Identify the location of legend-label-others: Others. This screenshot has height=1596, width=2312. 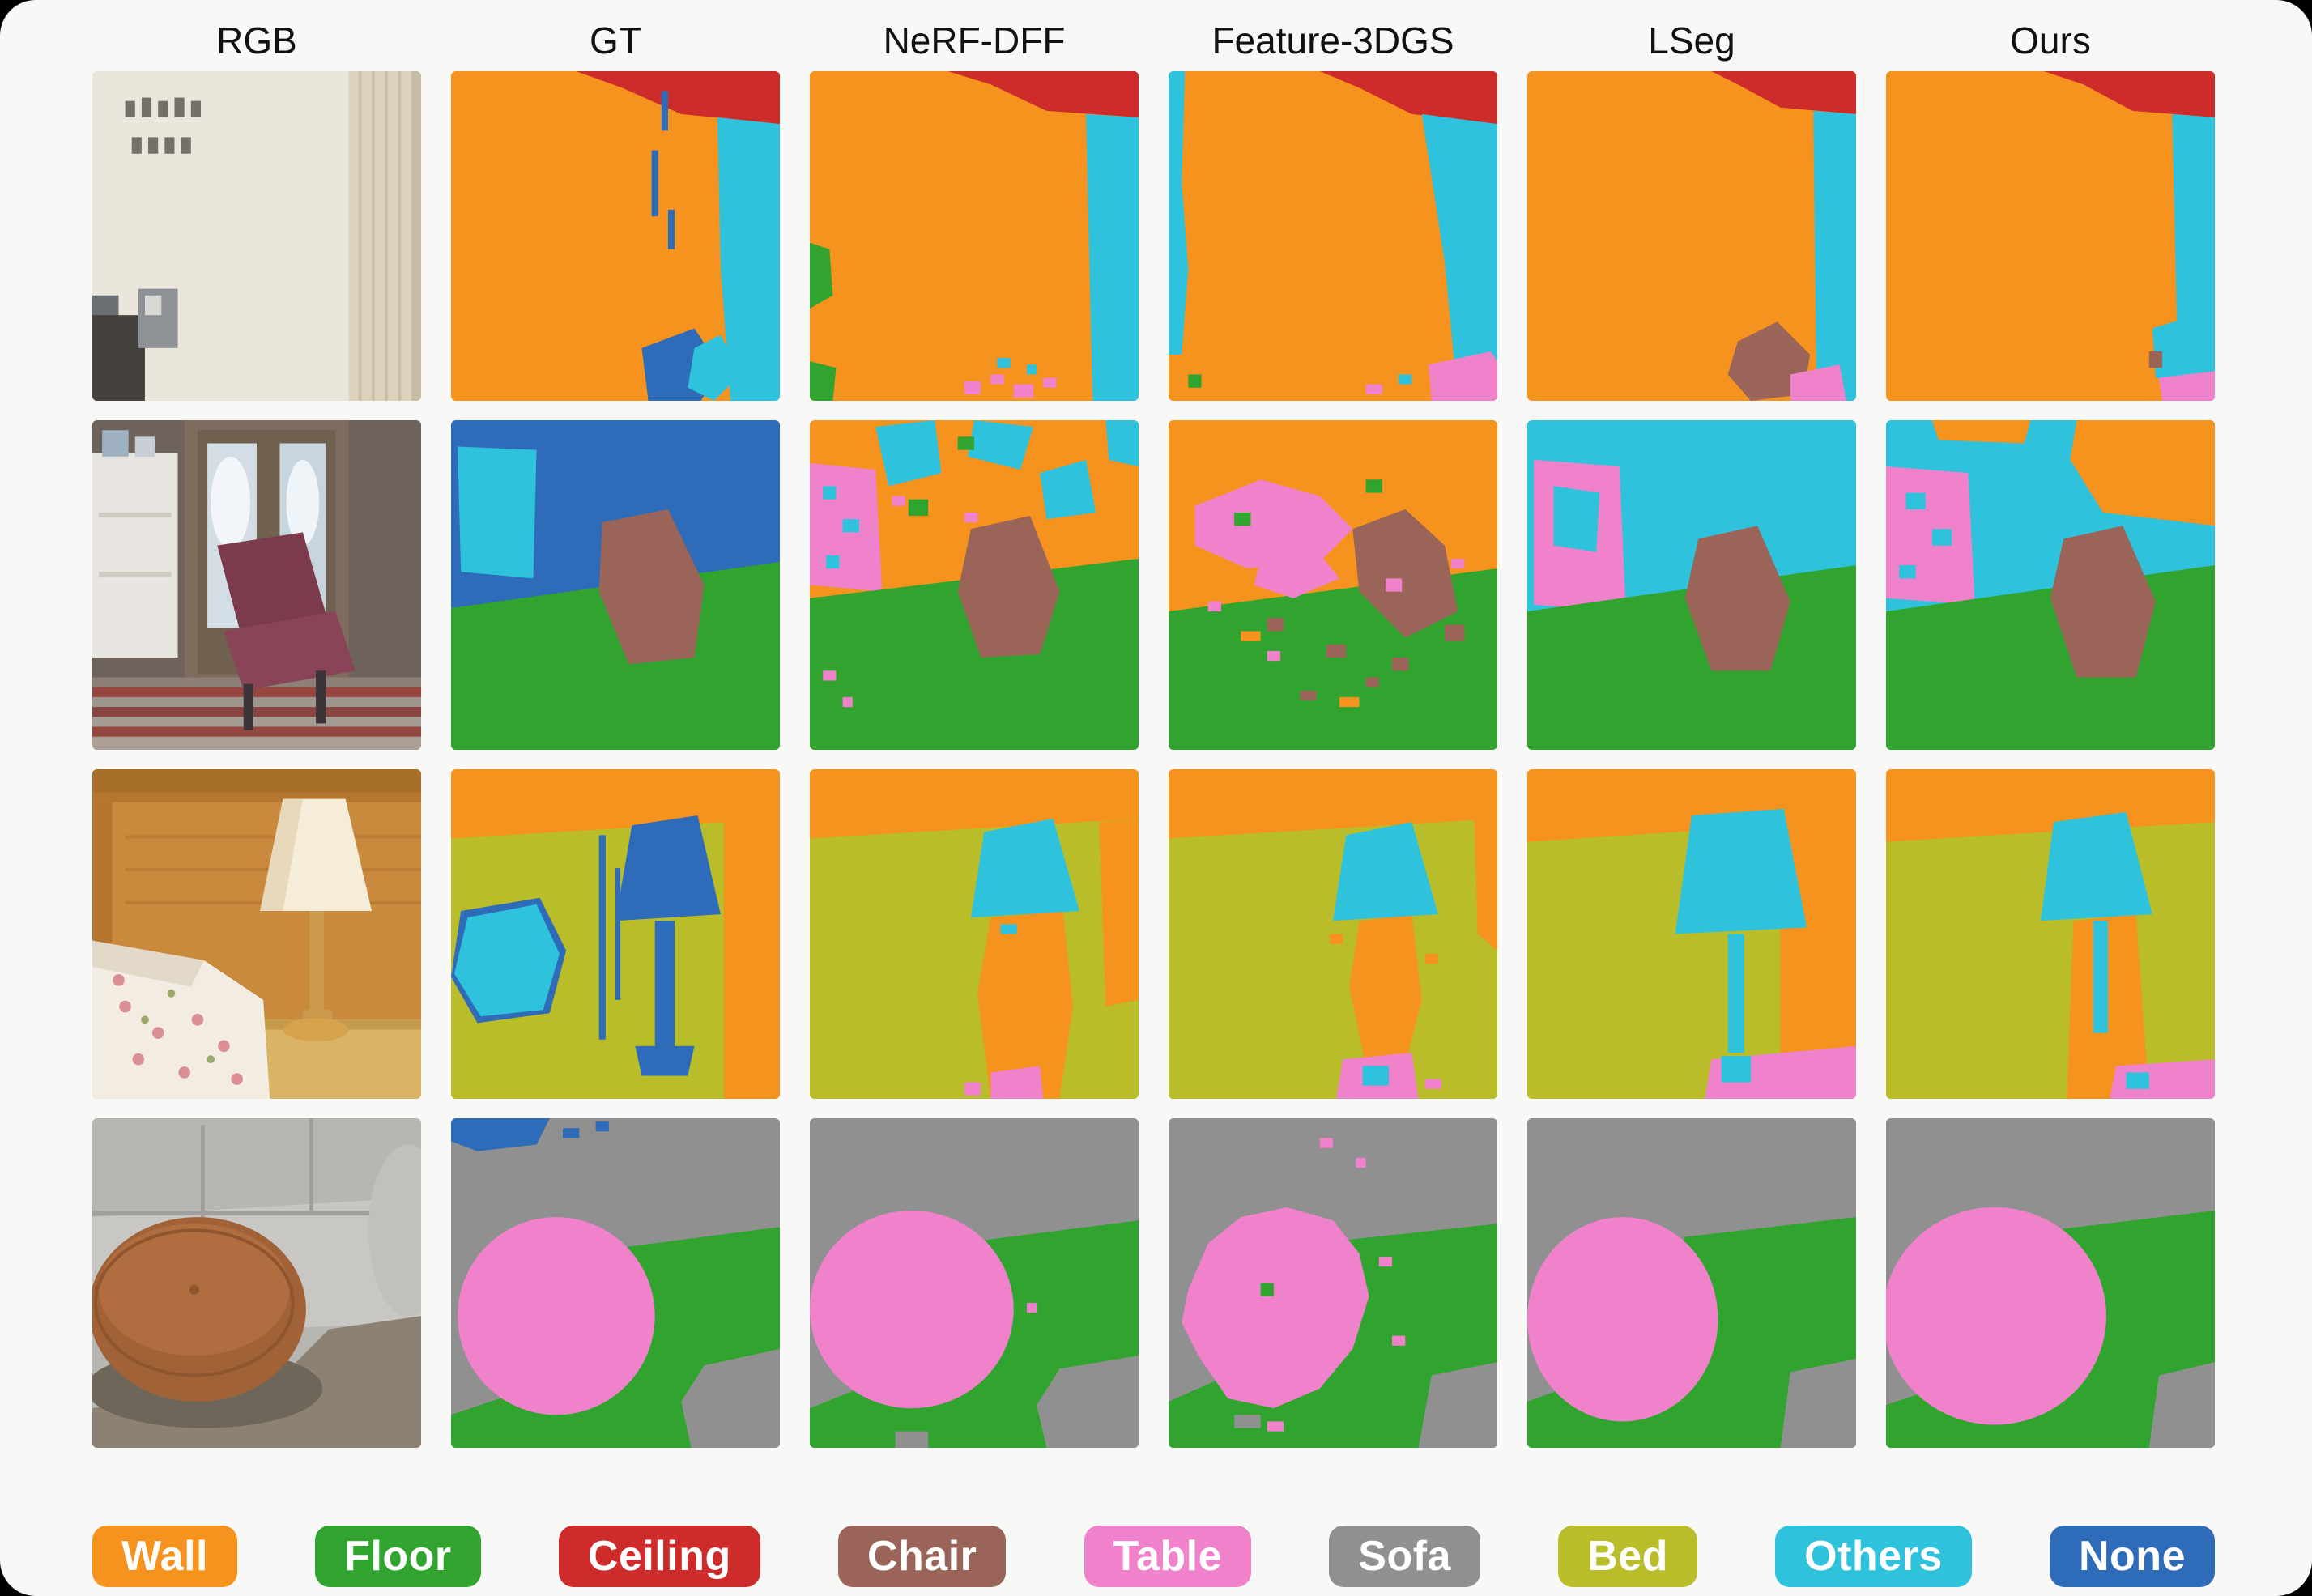
(1873, 1556).